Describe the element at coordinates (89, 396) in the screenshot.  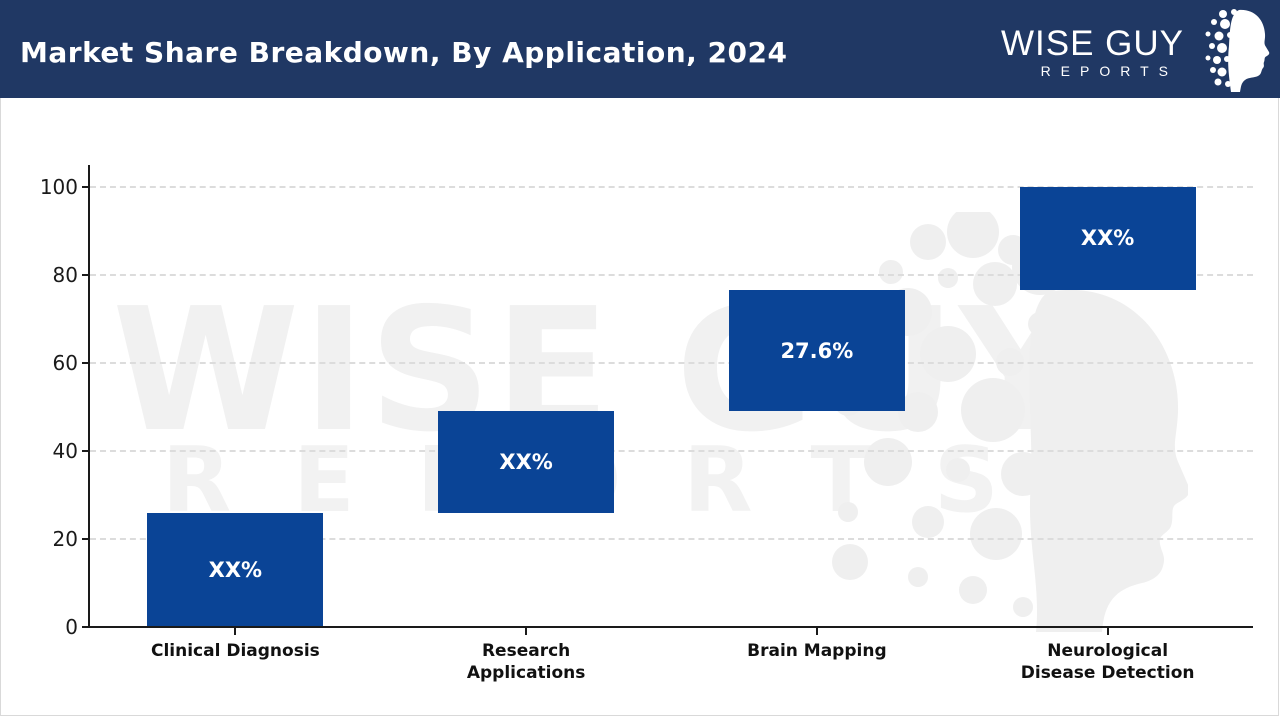
I see `y-axis-line` at that location.